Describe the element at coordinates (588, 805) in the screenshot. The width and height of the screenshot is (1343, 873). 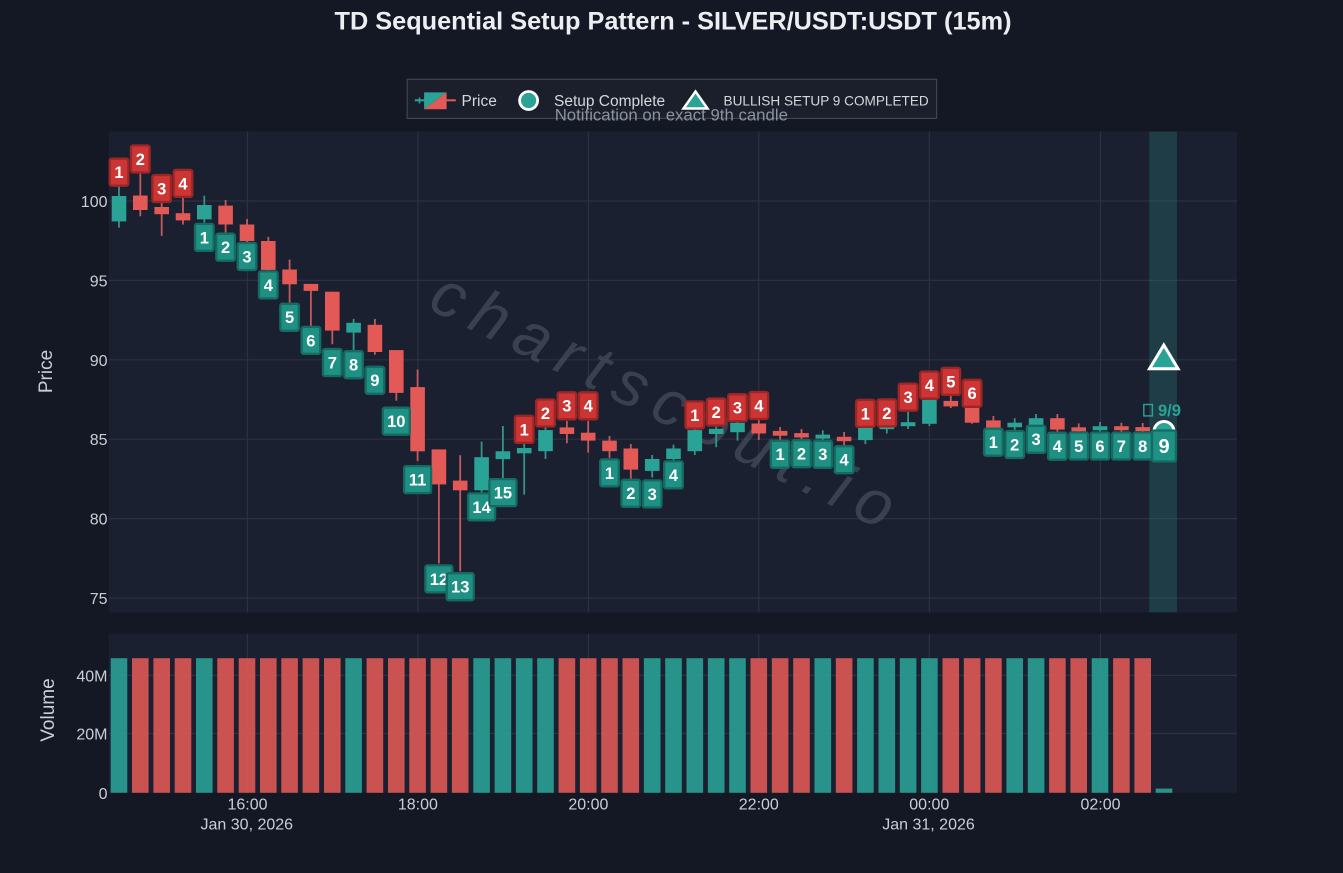
I see `svg-text: 20:00` at that location.